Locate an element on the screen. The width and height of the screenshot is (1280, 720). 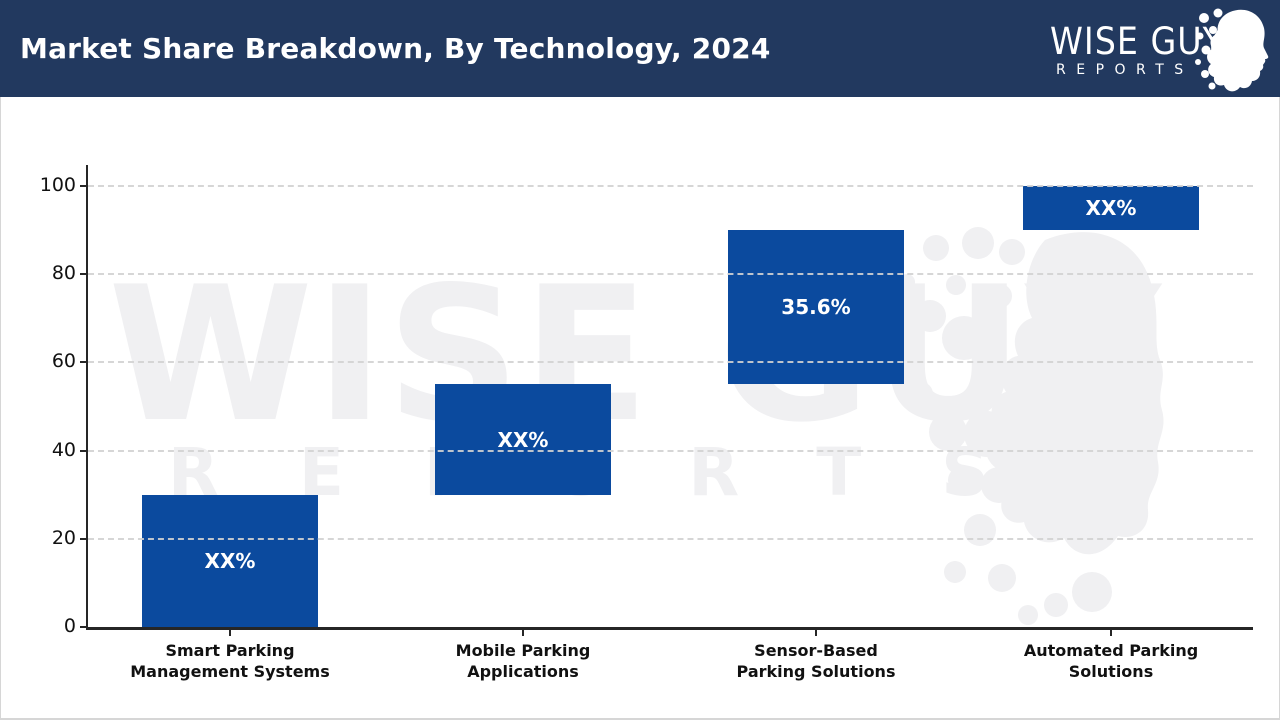
brand-logo-head-icon is located at coordinates (1232, 50).